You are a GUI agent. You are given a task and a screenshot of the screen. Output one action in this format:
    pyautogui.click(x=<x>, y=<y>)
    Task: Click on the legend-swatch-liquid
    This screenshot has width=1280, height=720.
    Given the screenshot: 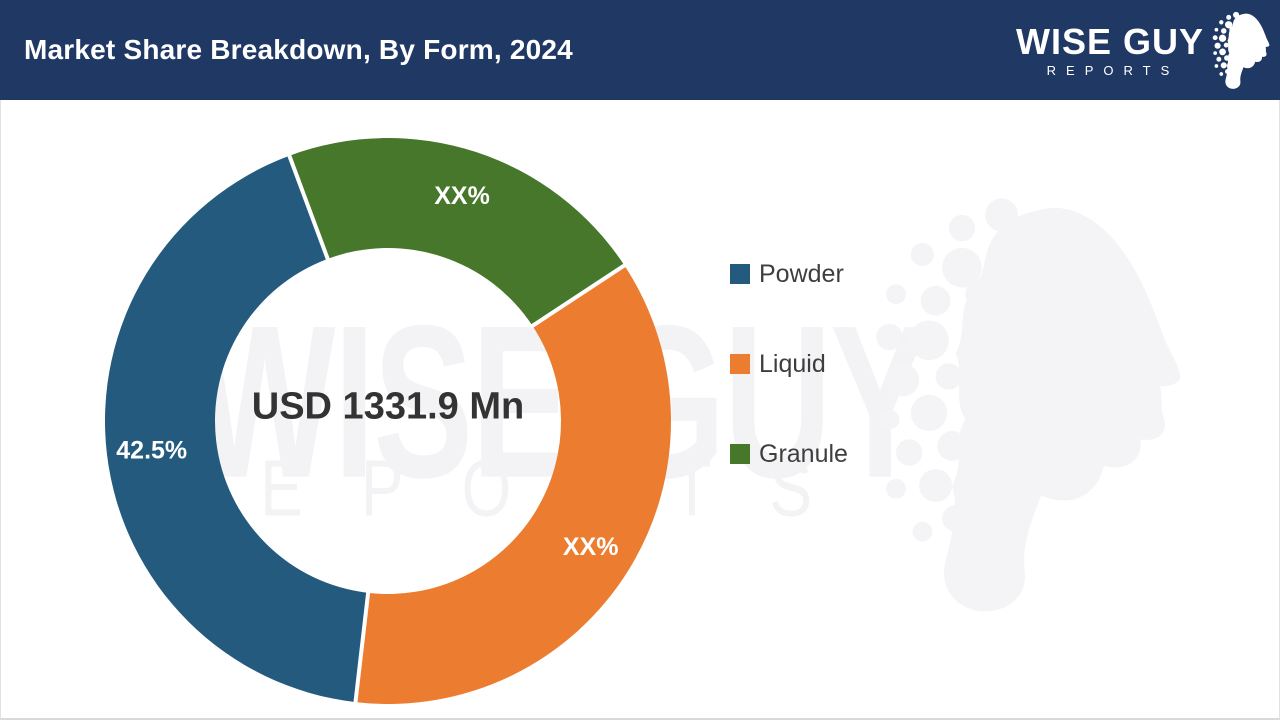 What is the action you would take?
    pyautogui.click(x=740, y=364)
    